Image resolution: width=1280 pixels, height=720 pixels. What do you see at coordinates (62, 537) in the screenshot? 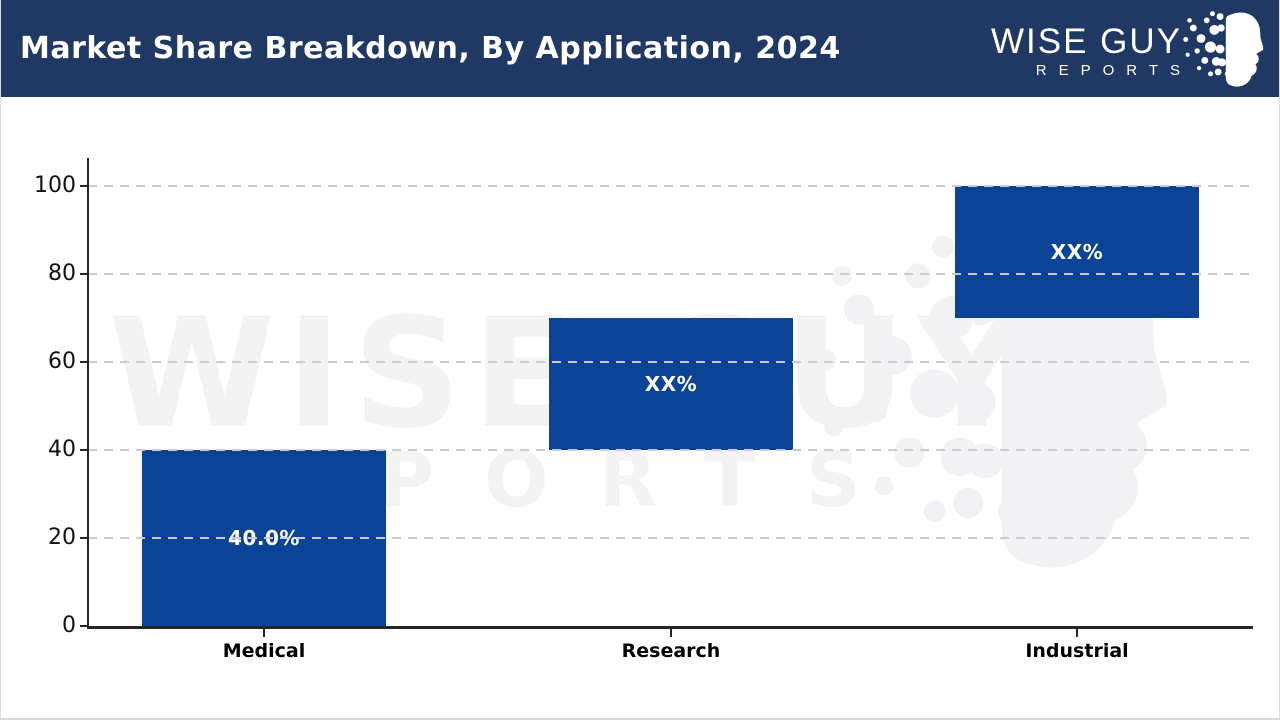
I see `y-tick-label-20: 20` at bounding box center [62, 537].